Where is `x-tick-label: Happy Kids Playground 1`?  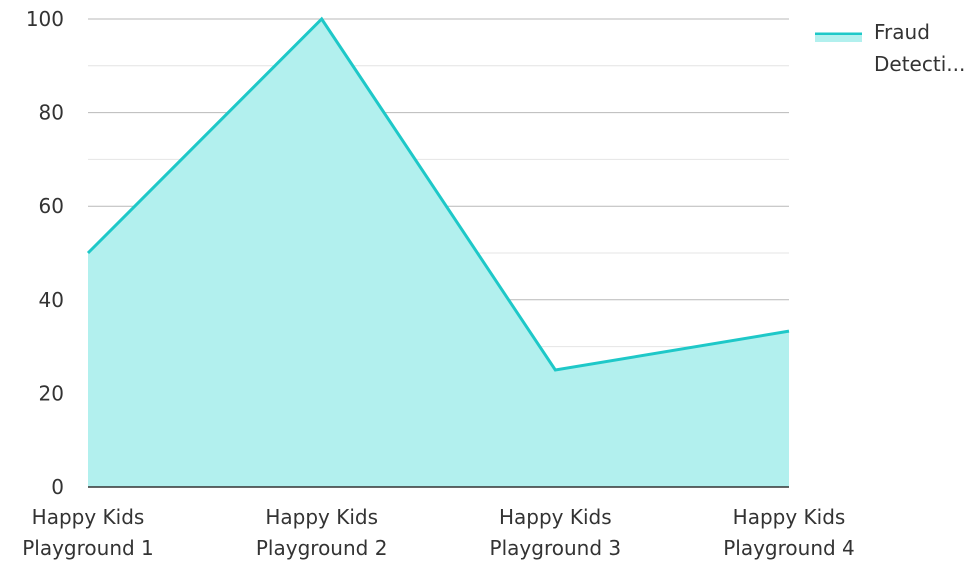 x-tick-label: Happy Kids Playground 1 is located at coordinates (88, 532).